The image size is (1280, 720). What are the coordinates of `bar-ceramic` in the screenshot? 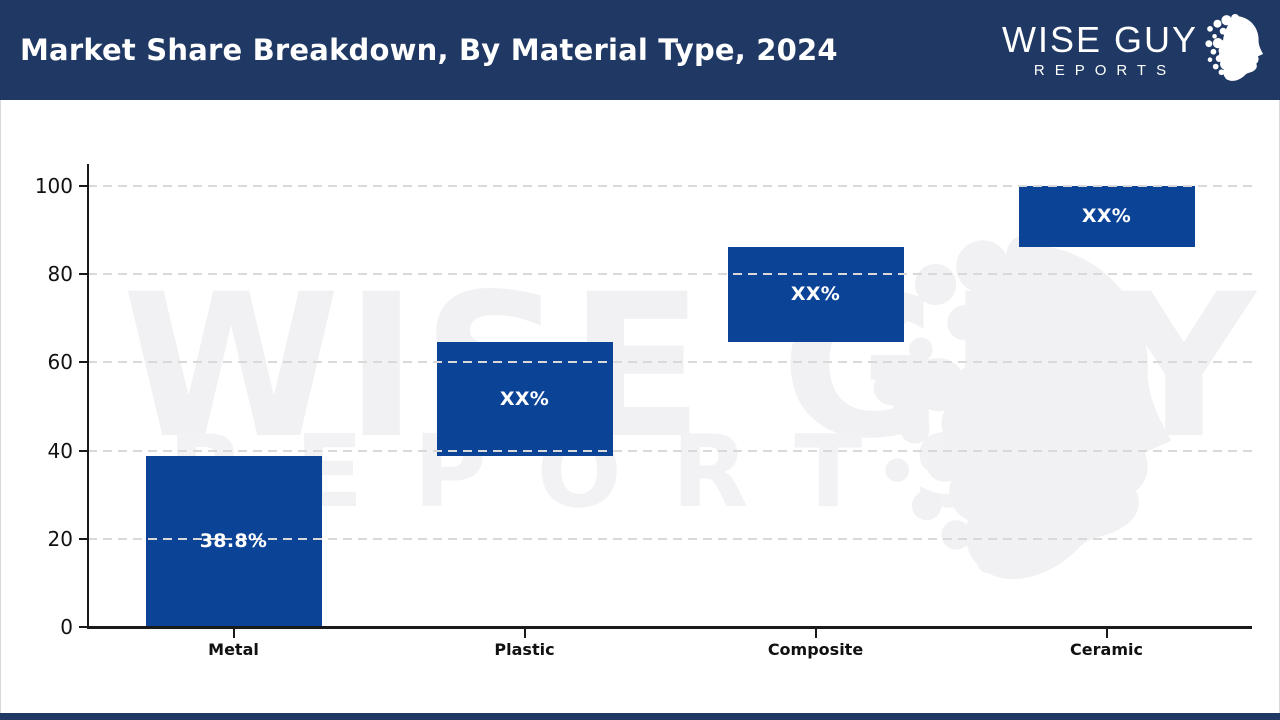 It's located at (1106, 216).